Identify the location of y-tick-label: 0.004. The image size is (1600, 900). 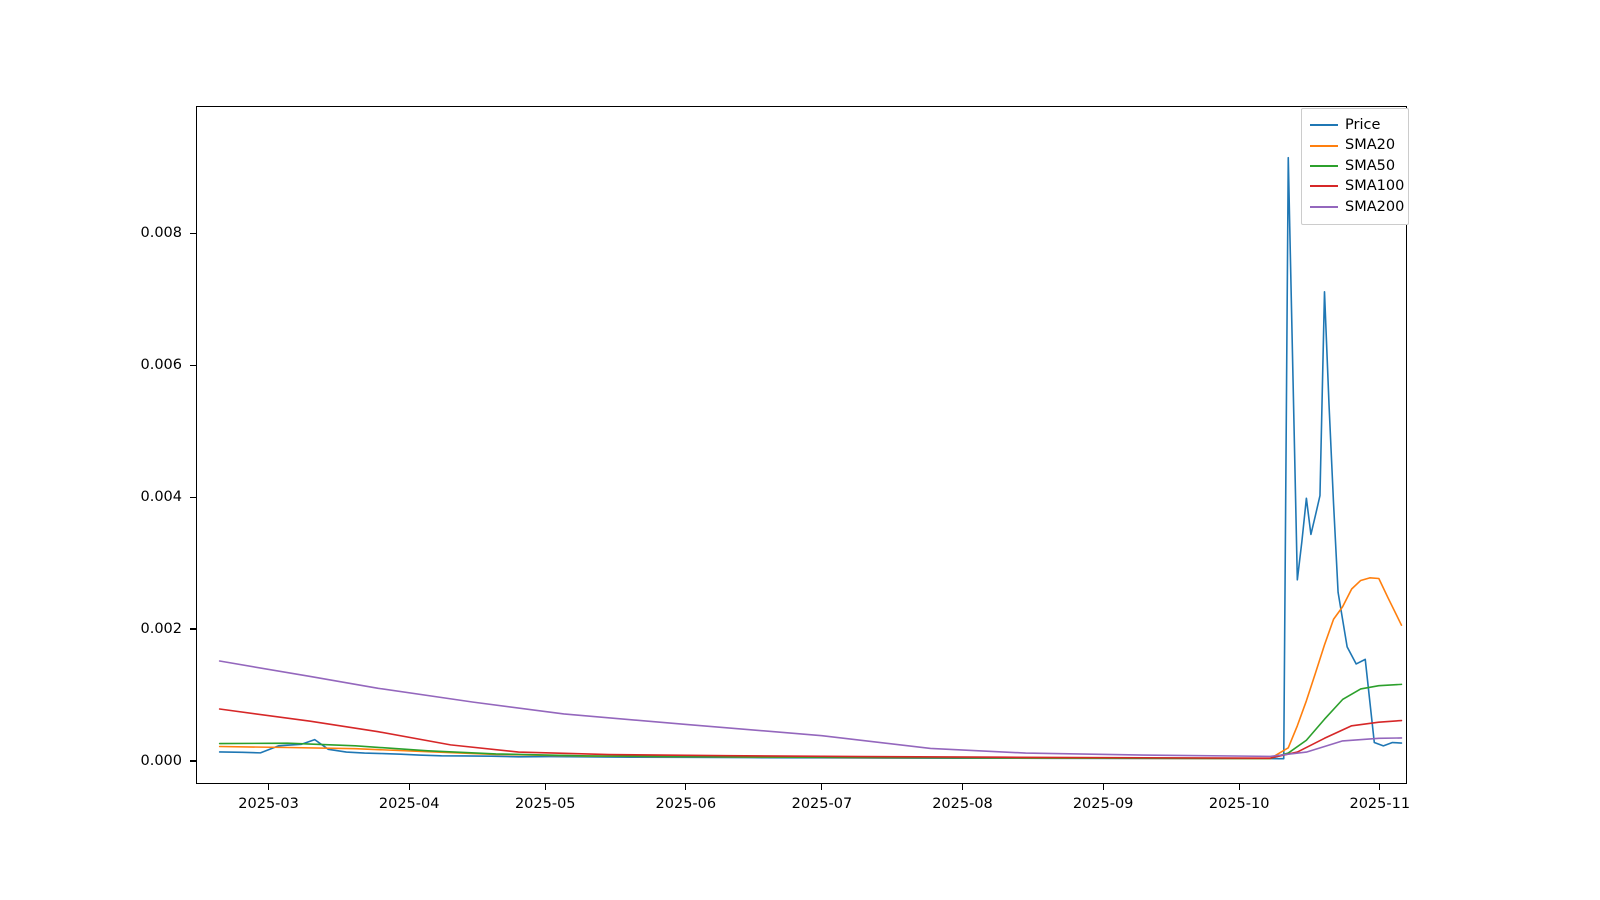
(161, 497).